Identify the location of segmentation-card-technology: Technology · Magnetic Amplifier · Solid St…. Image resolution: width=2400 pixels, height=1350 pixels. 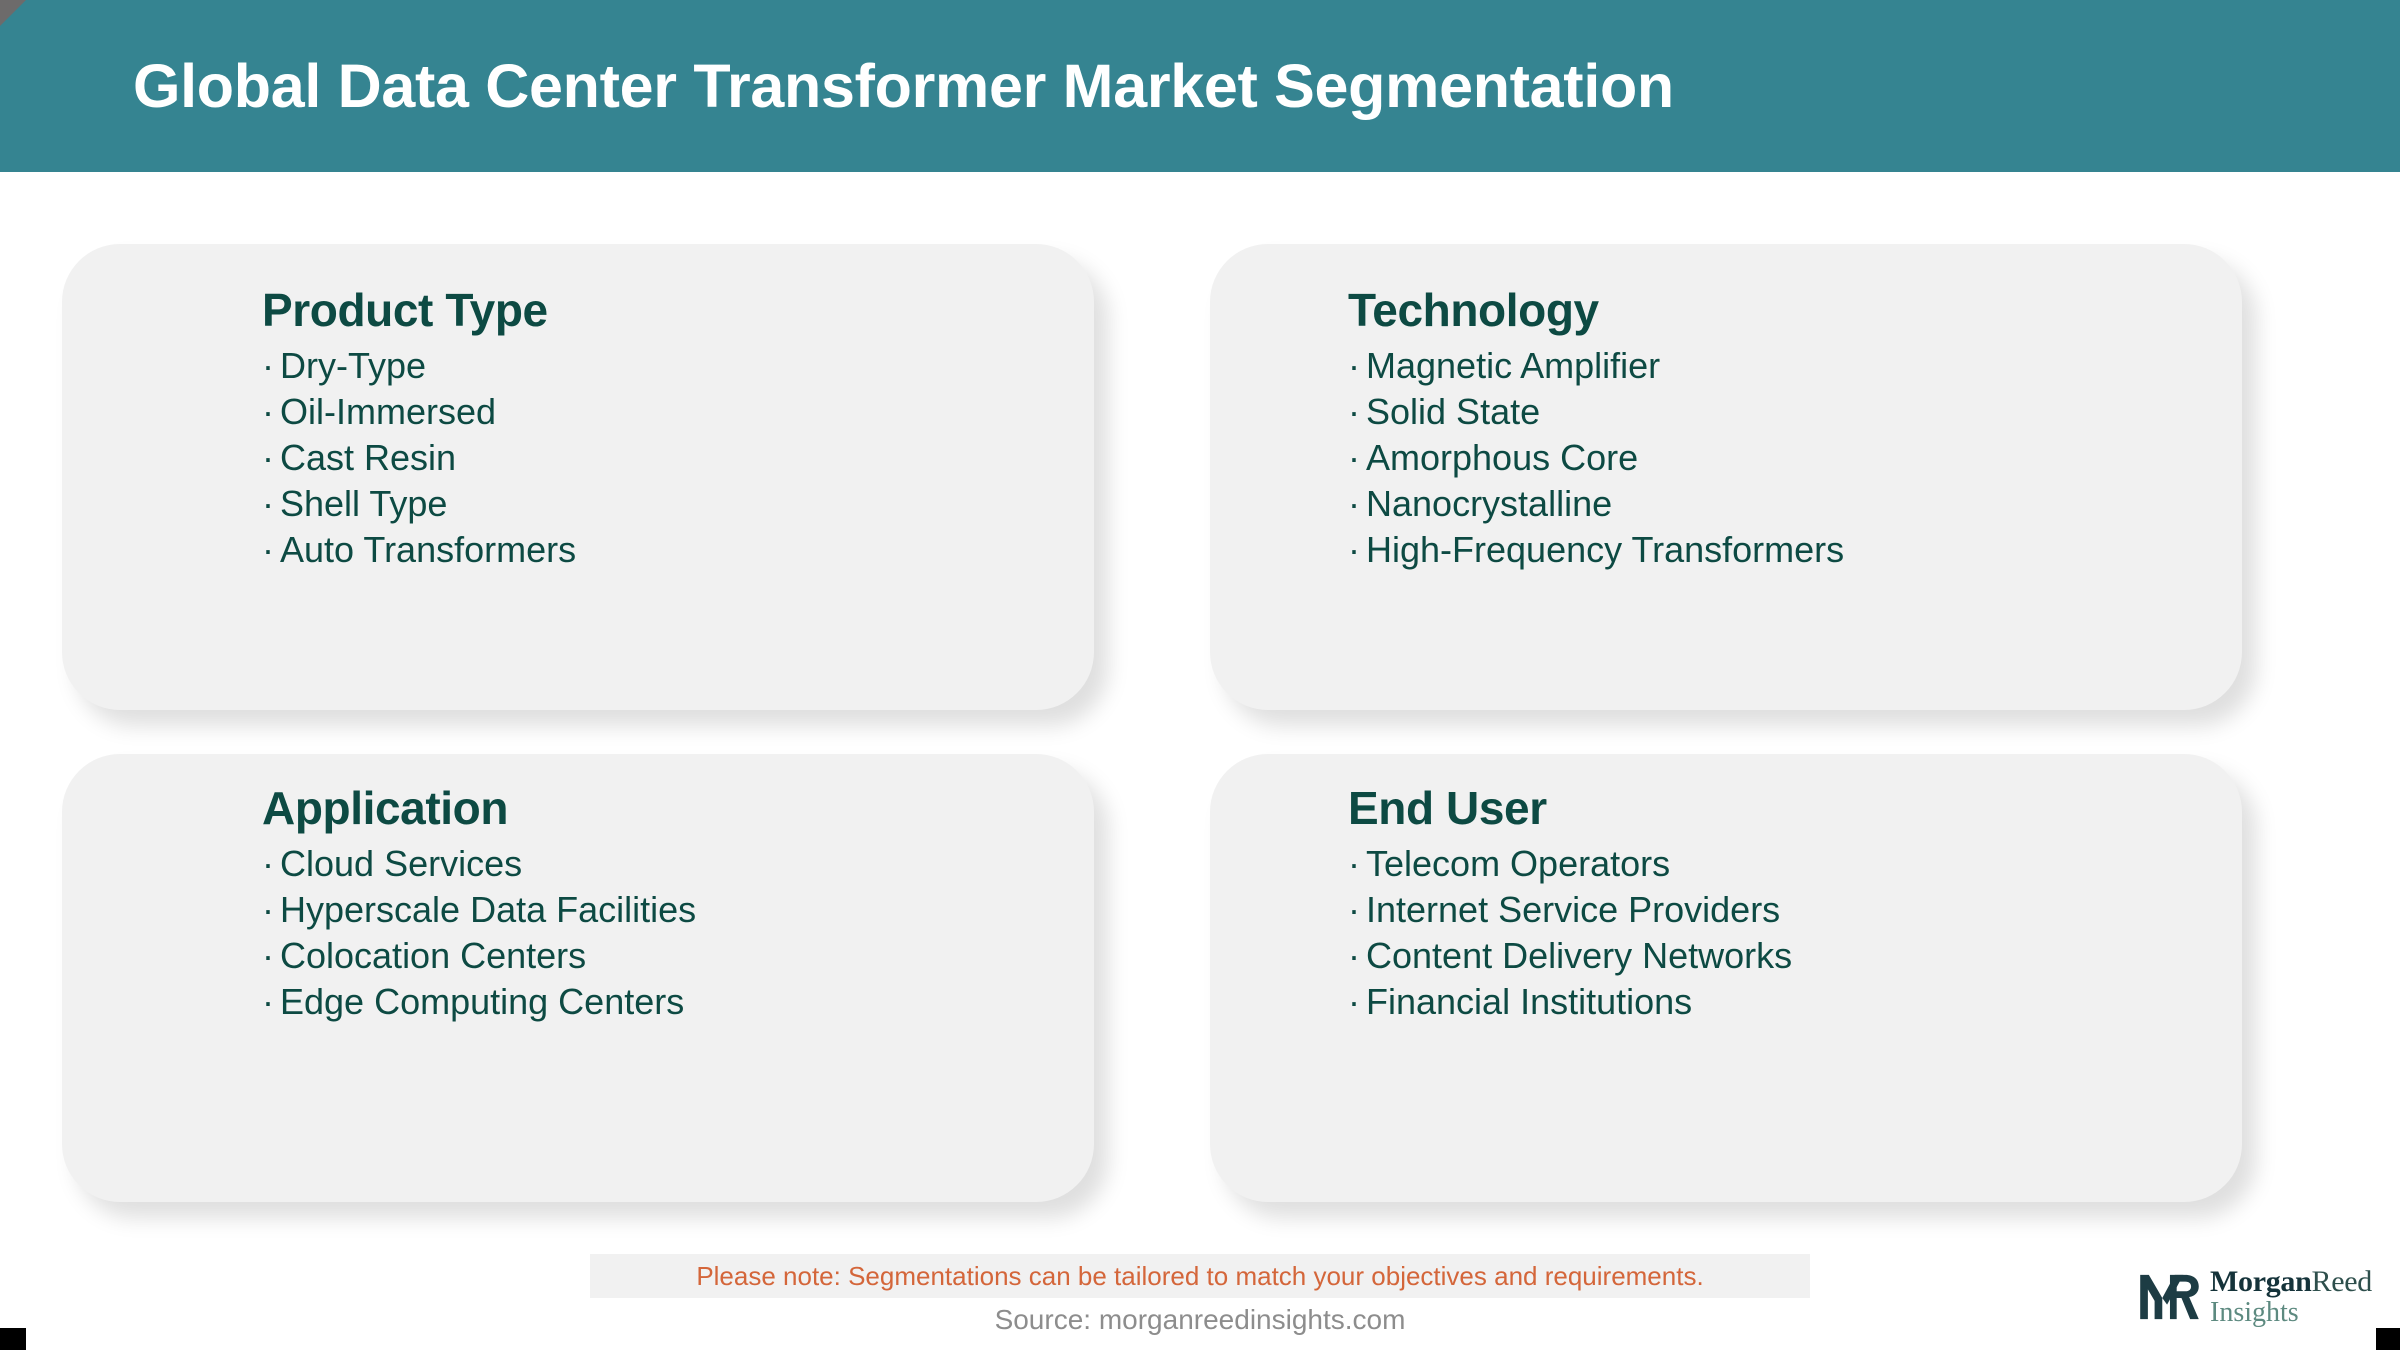
(1726, 477).